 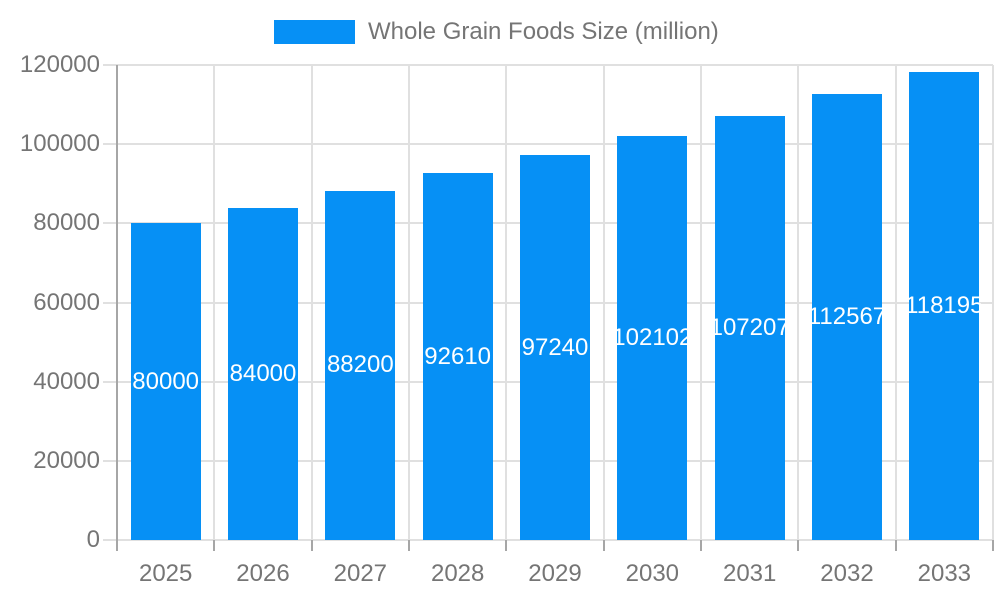 What do you see at coordinates (543, 31) in the screenshot?
I see `legend-label: Whole Grain Foods Size (million)` at bounding box center [543, 31].